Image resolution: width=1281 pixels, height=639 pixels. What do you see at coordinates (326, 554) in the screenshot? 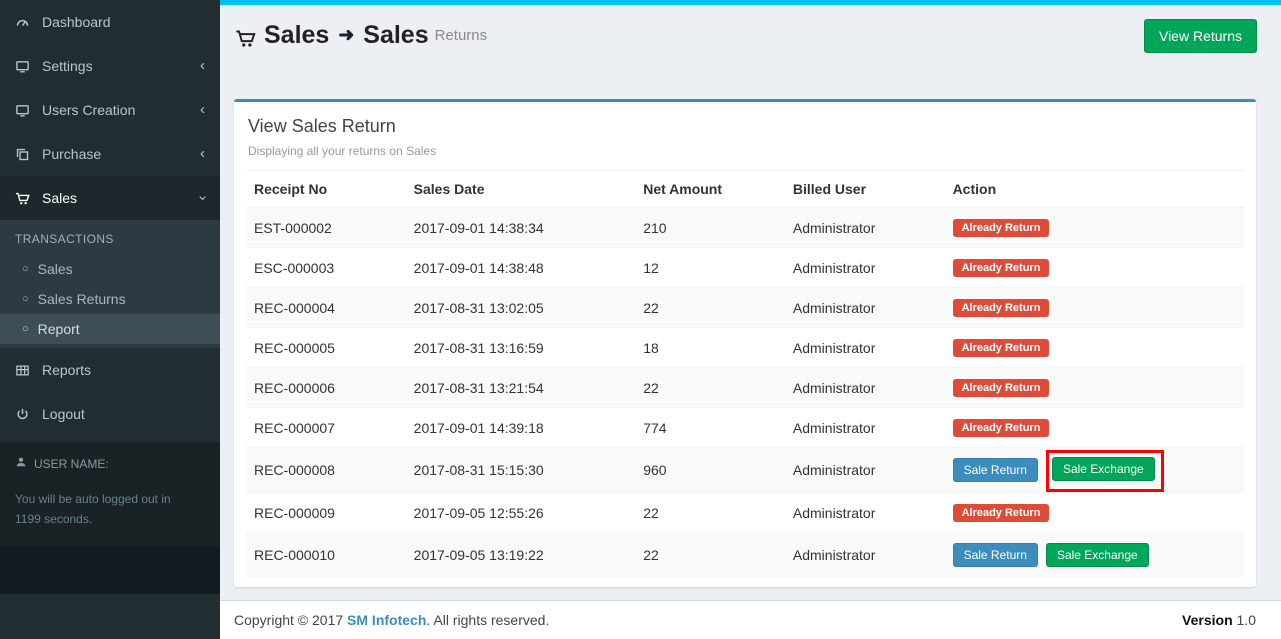
I see `receipt-no-cell: REC-000010` at bounding box center [326, 554].